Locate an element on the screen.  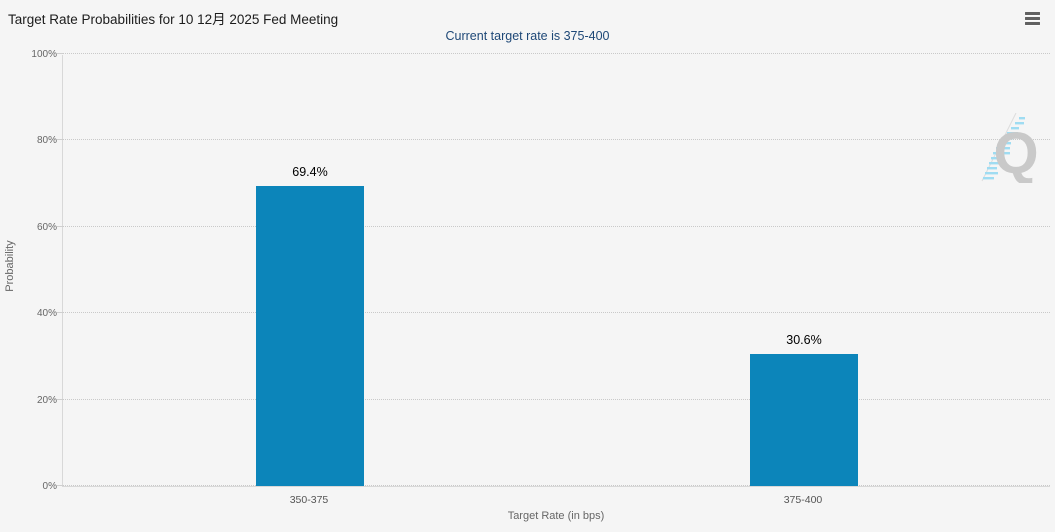
gridline-80% is located at coordinates (556, 140).